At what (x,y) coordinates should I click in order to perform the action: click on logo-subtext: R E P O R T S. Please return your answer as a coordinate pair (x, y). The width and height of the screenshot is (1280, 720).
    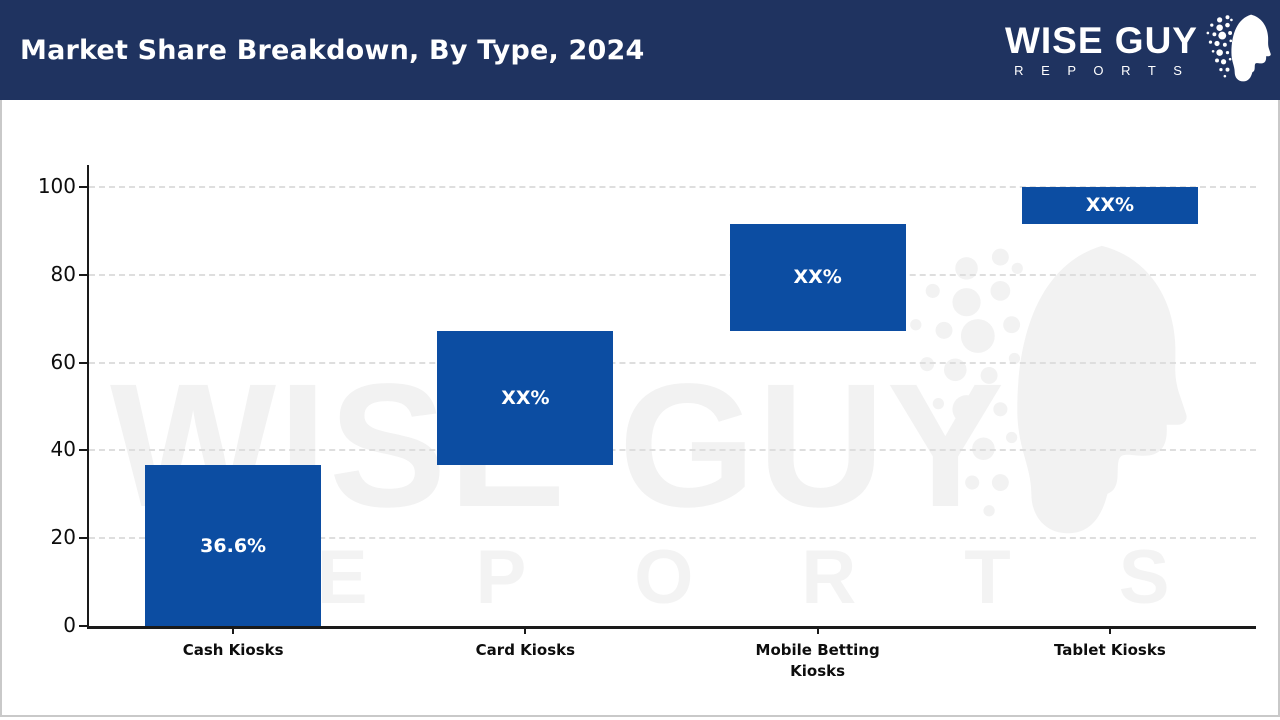
    Looking at the image, I should click on (1101, 70).